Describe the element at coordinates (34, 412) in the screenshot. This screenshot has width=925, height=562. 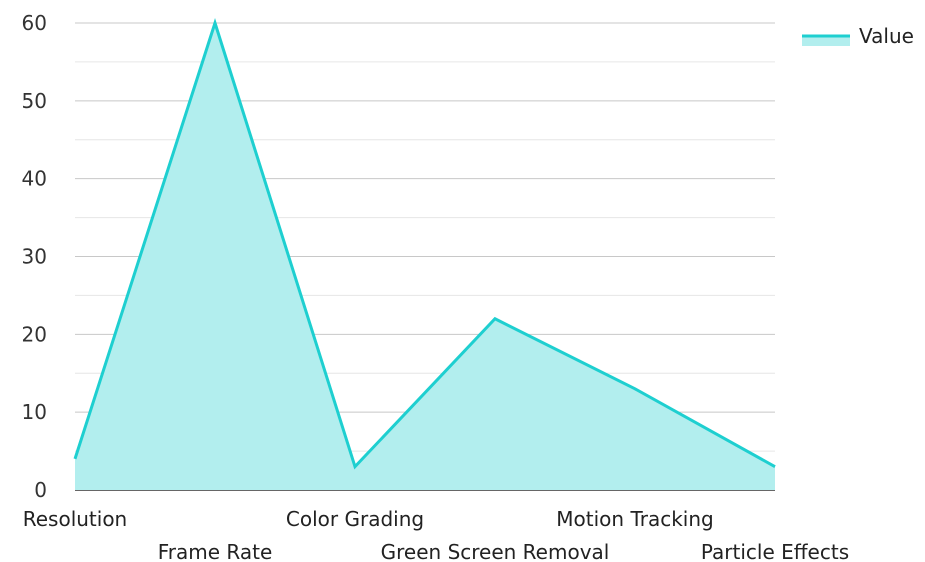
I see `y-tick-label: 10` at that location.